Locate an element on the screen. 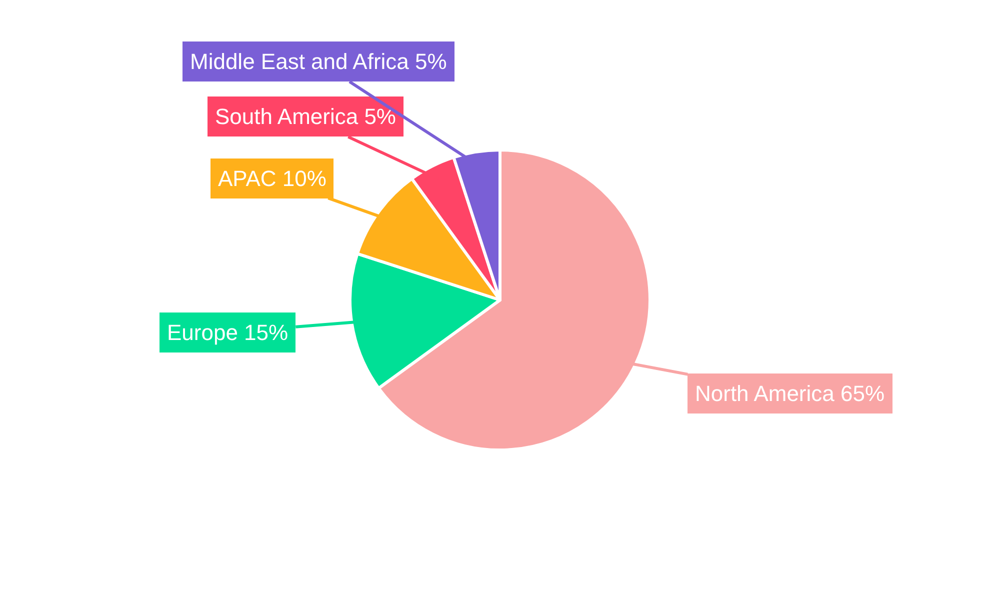 This screenshot has width=1000, height=600. slice-label: Middle East and Africa 5% is located at coordinates (318, 61).